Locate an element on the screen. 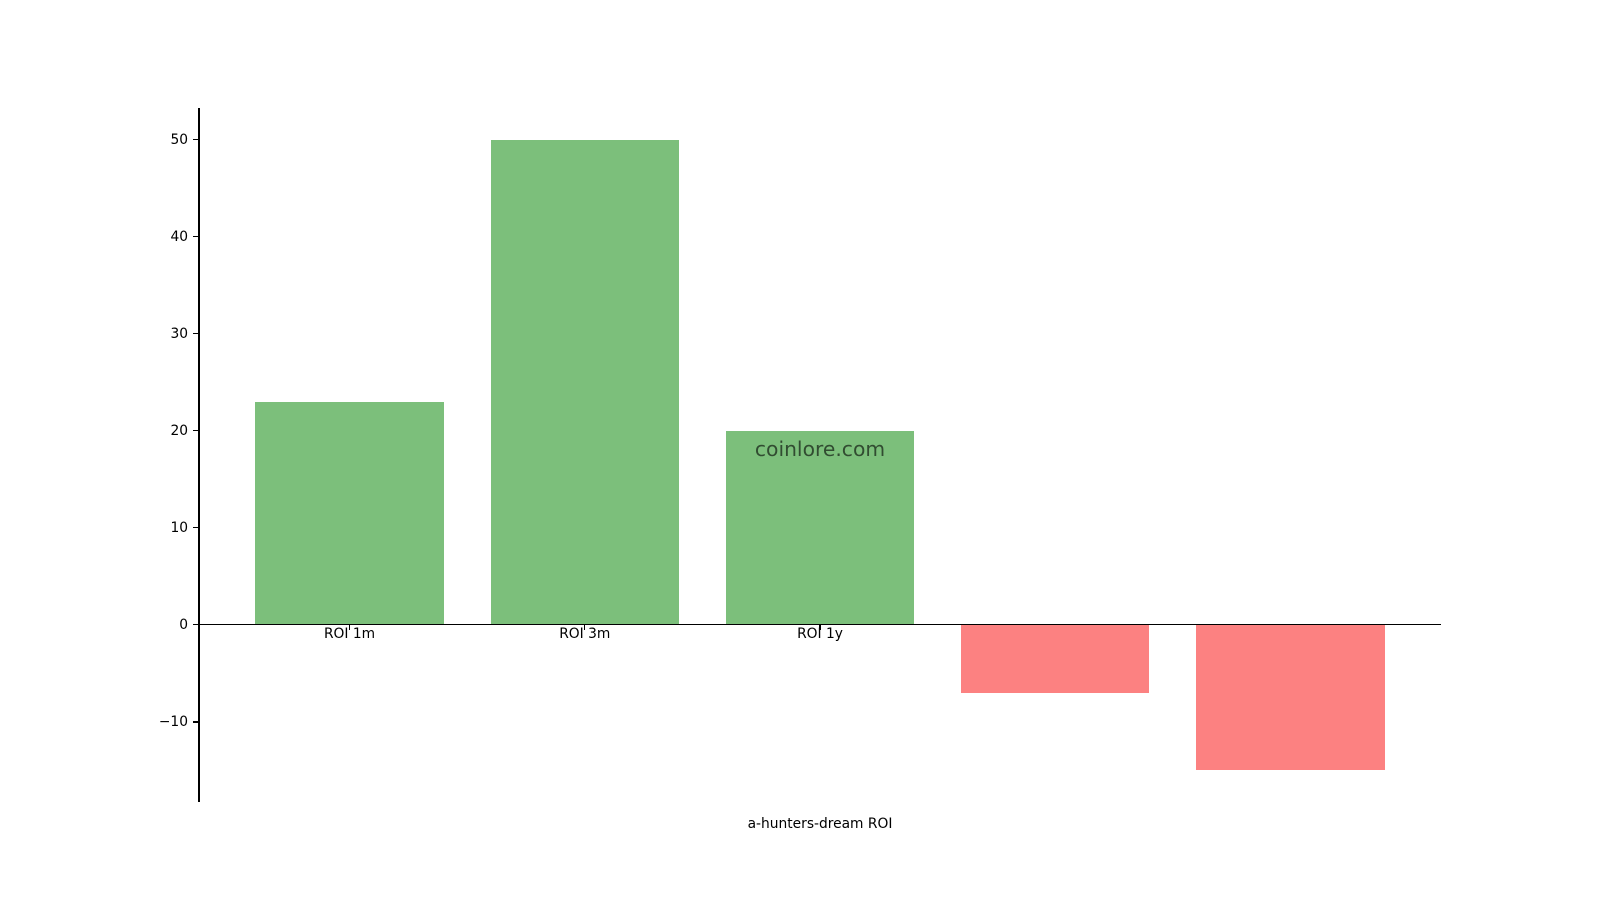 The height and width of the screenshot is (900, 1600). y-axis-spine is located at coordinates (199, 455).